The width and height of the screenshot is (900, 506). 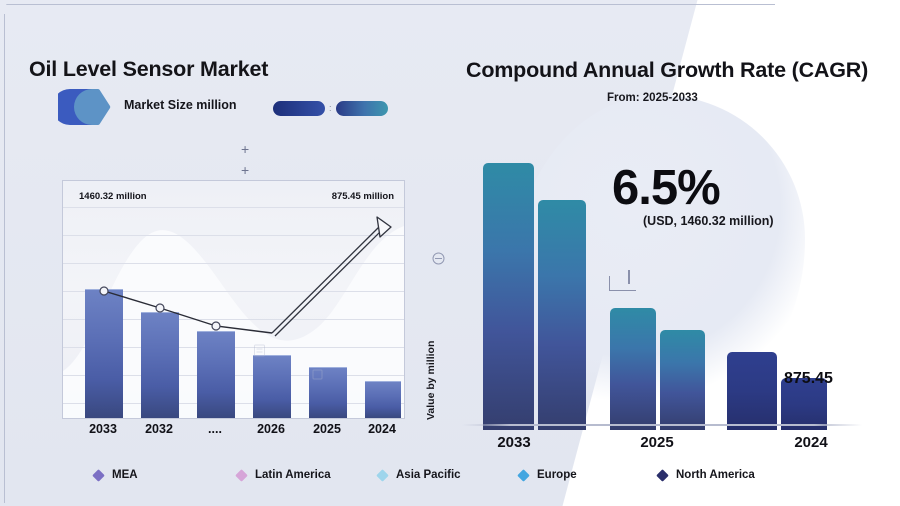 I want to click on trend-line, so click(x=186, y=310).